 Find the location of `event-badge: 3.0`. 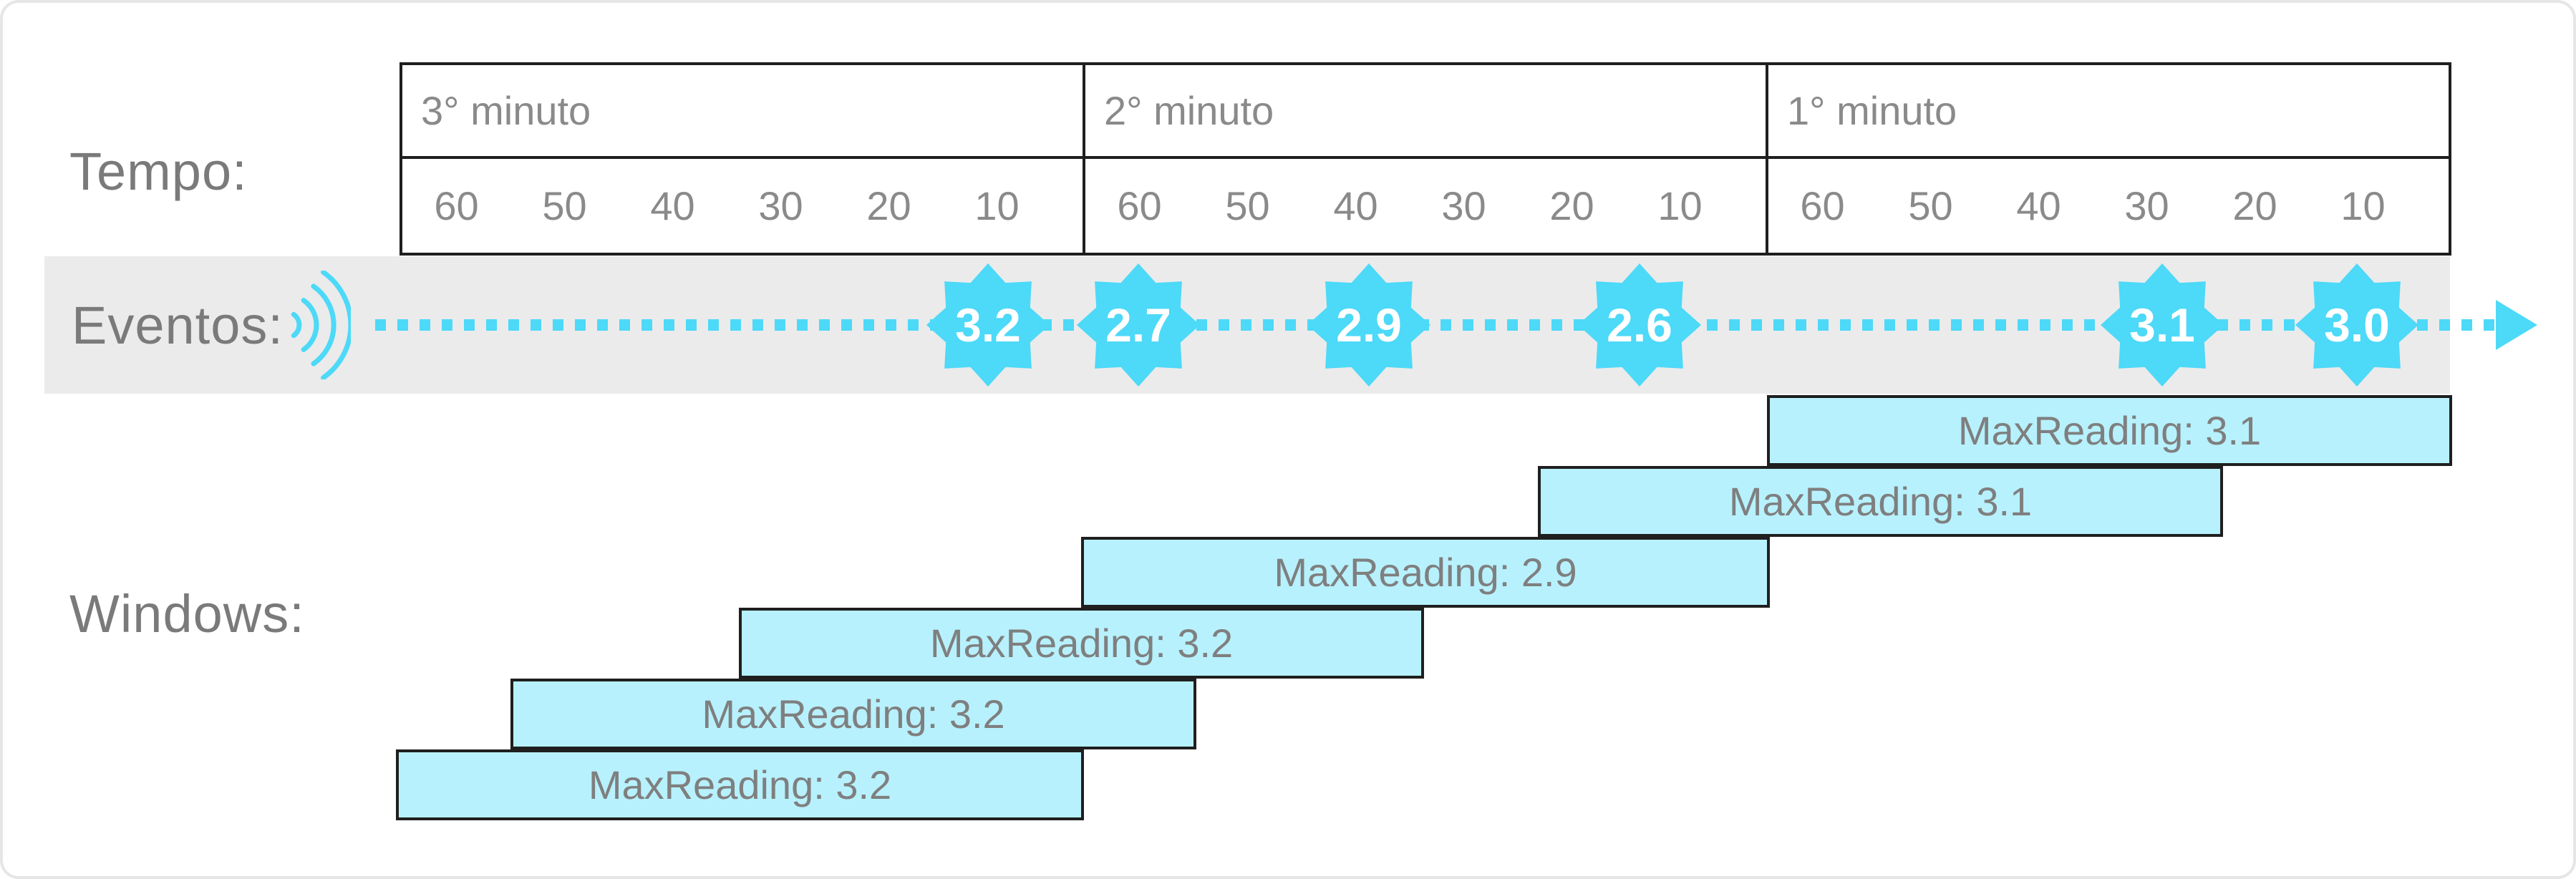

event-badge: 3.0 is located at coordinates (2356, 325).